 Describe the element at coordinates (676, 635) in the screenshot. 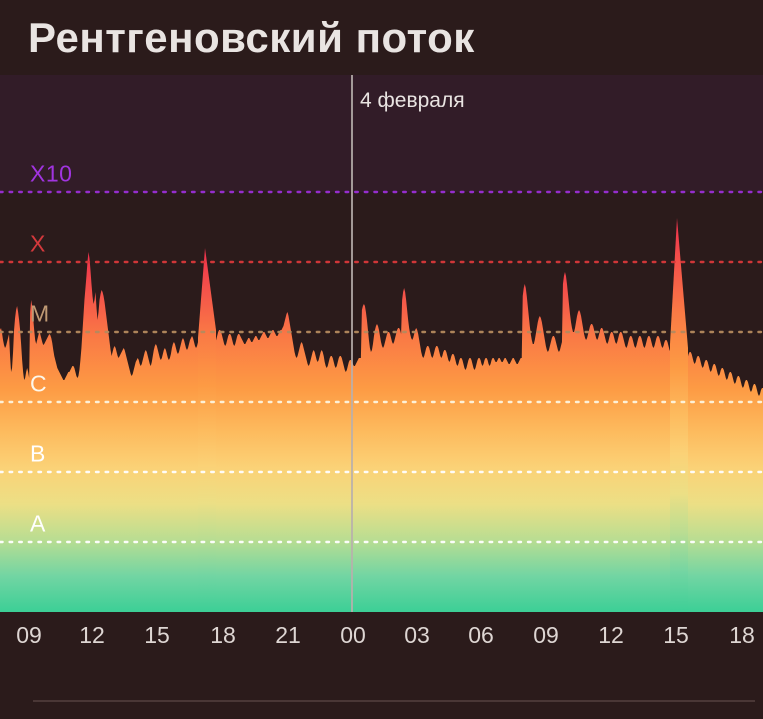

I see `x-axis-label-10: 15` at that location.